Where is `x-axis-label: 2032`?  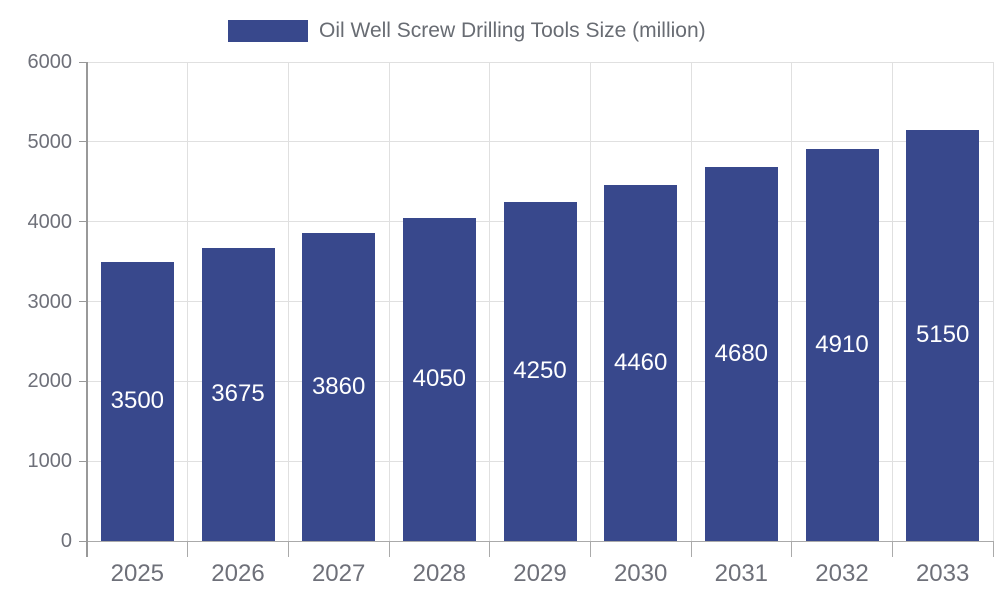
x-axis-label: 2032 is located at coordinates (842, 573).